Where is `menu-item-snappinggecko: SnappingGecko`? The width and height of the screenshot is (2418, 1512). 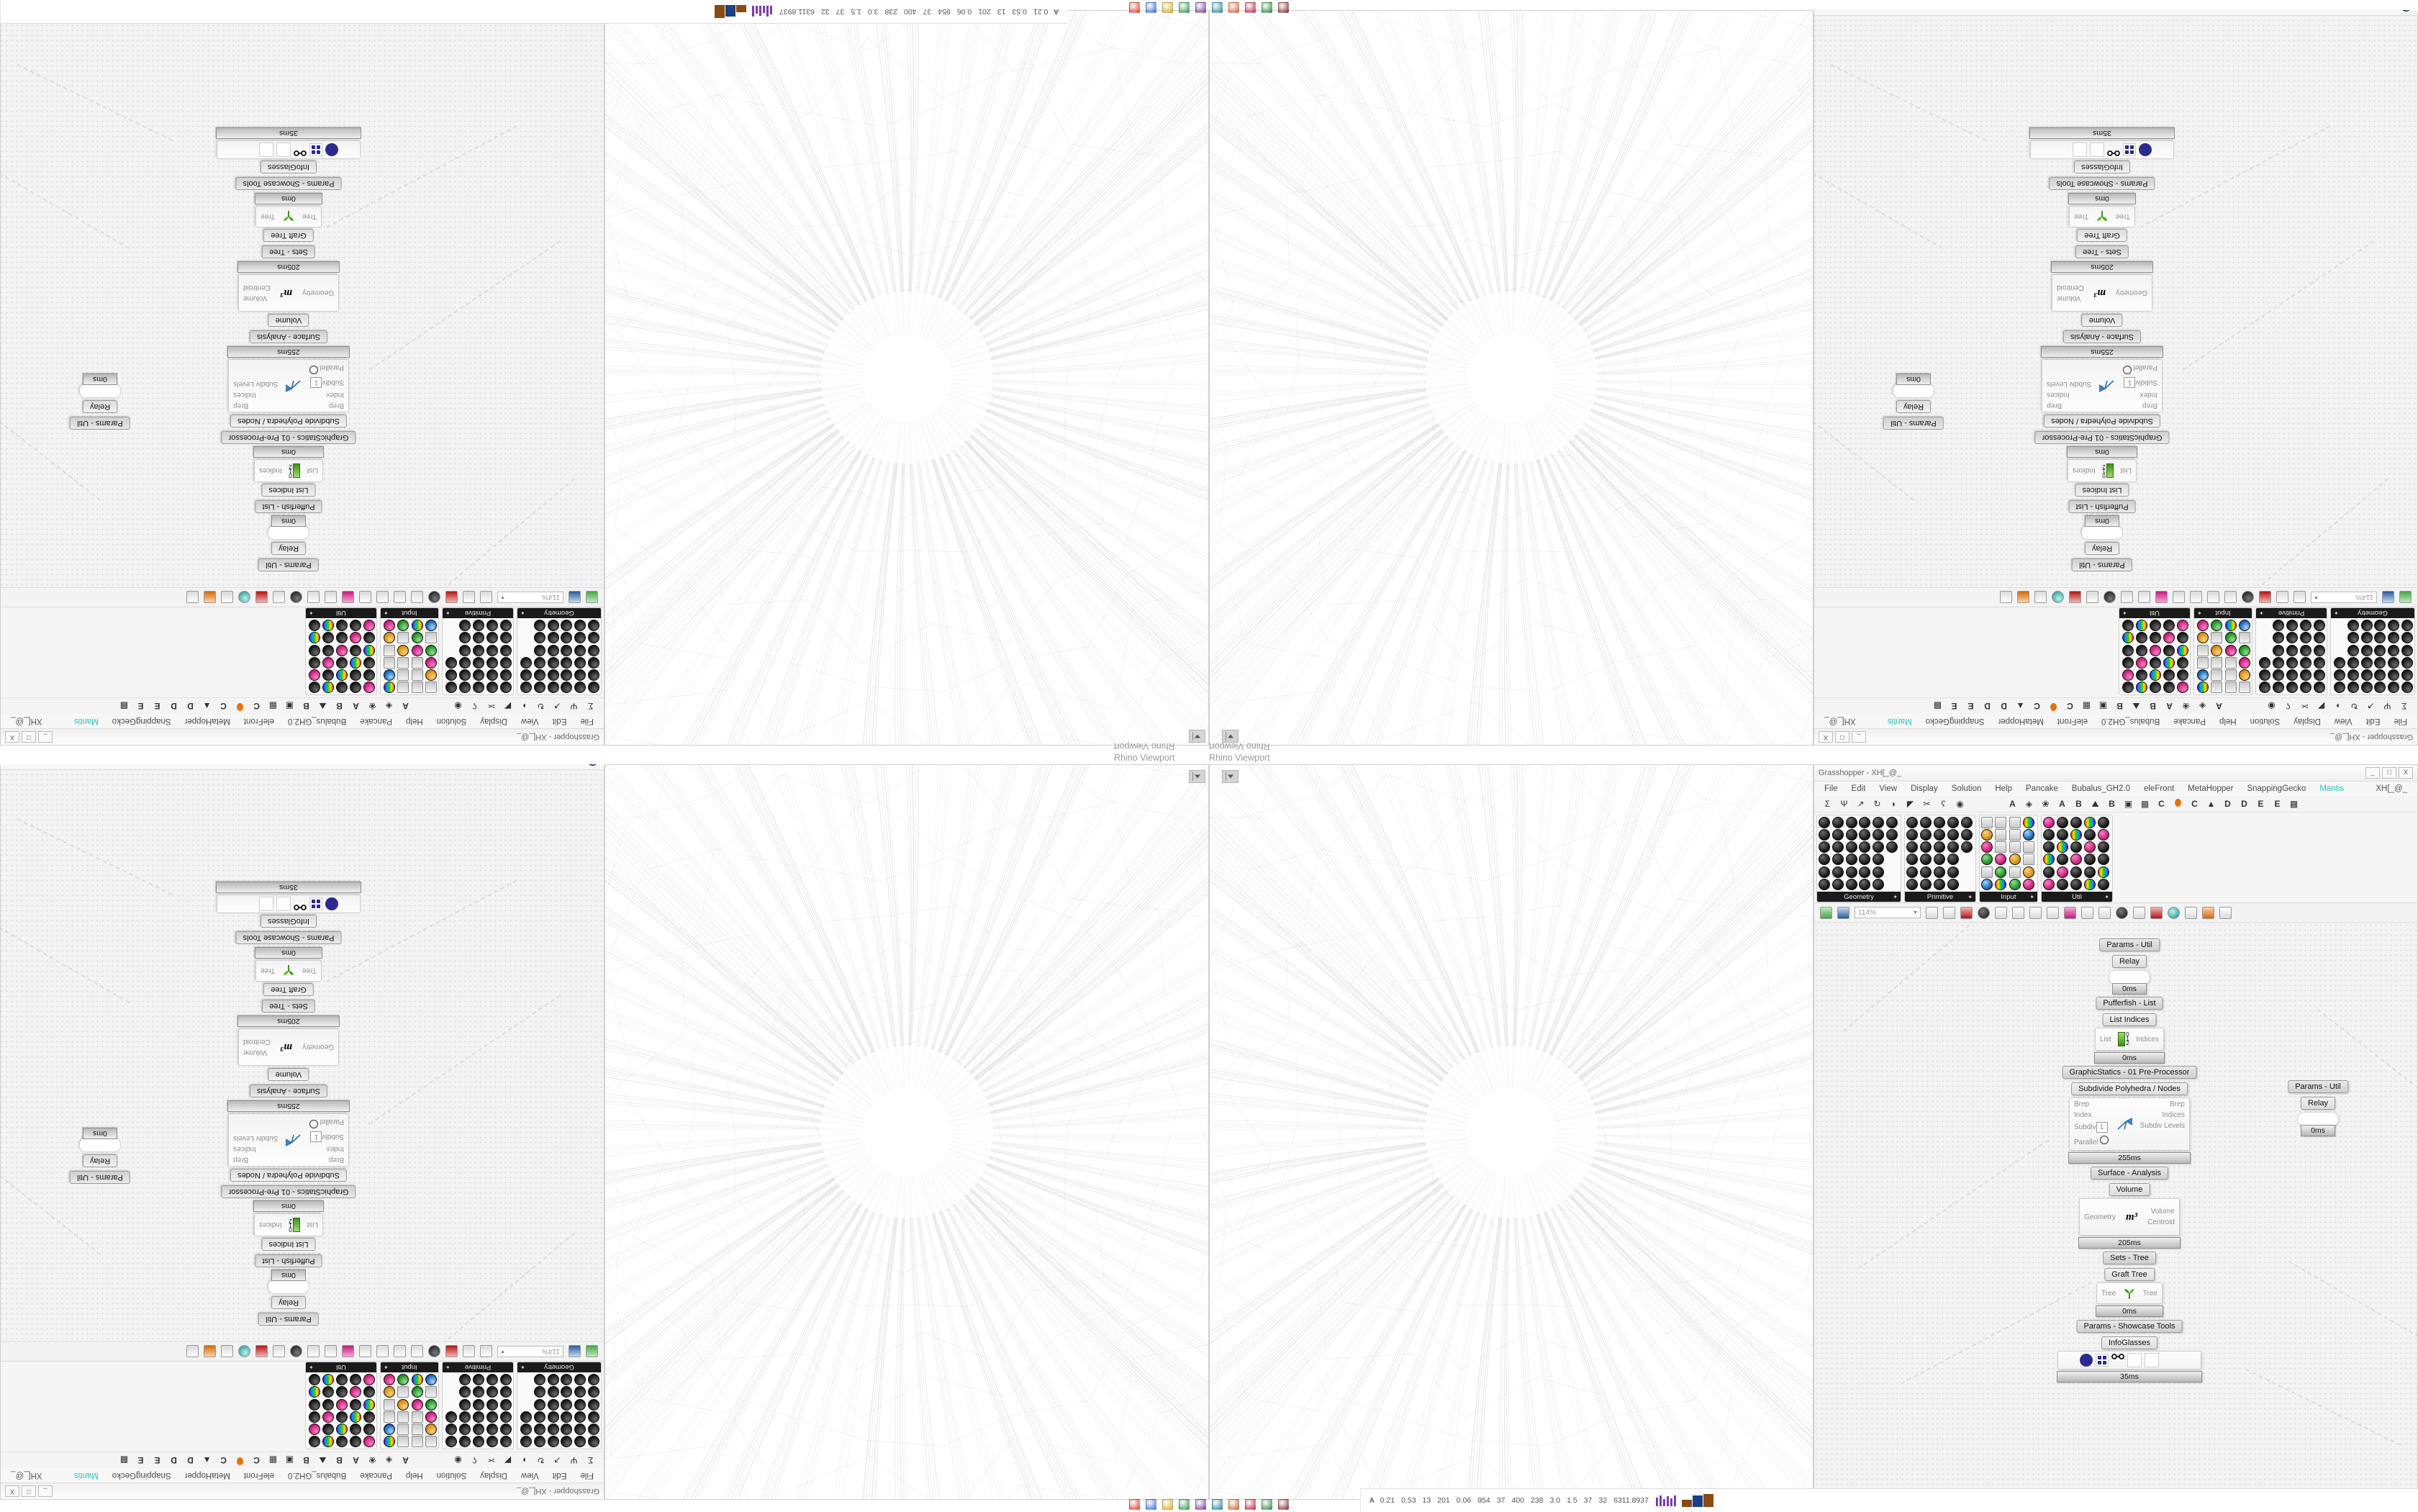
menu-item-snappinggecko: SnappingGecko is located at coordinates (141, 721).